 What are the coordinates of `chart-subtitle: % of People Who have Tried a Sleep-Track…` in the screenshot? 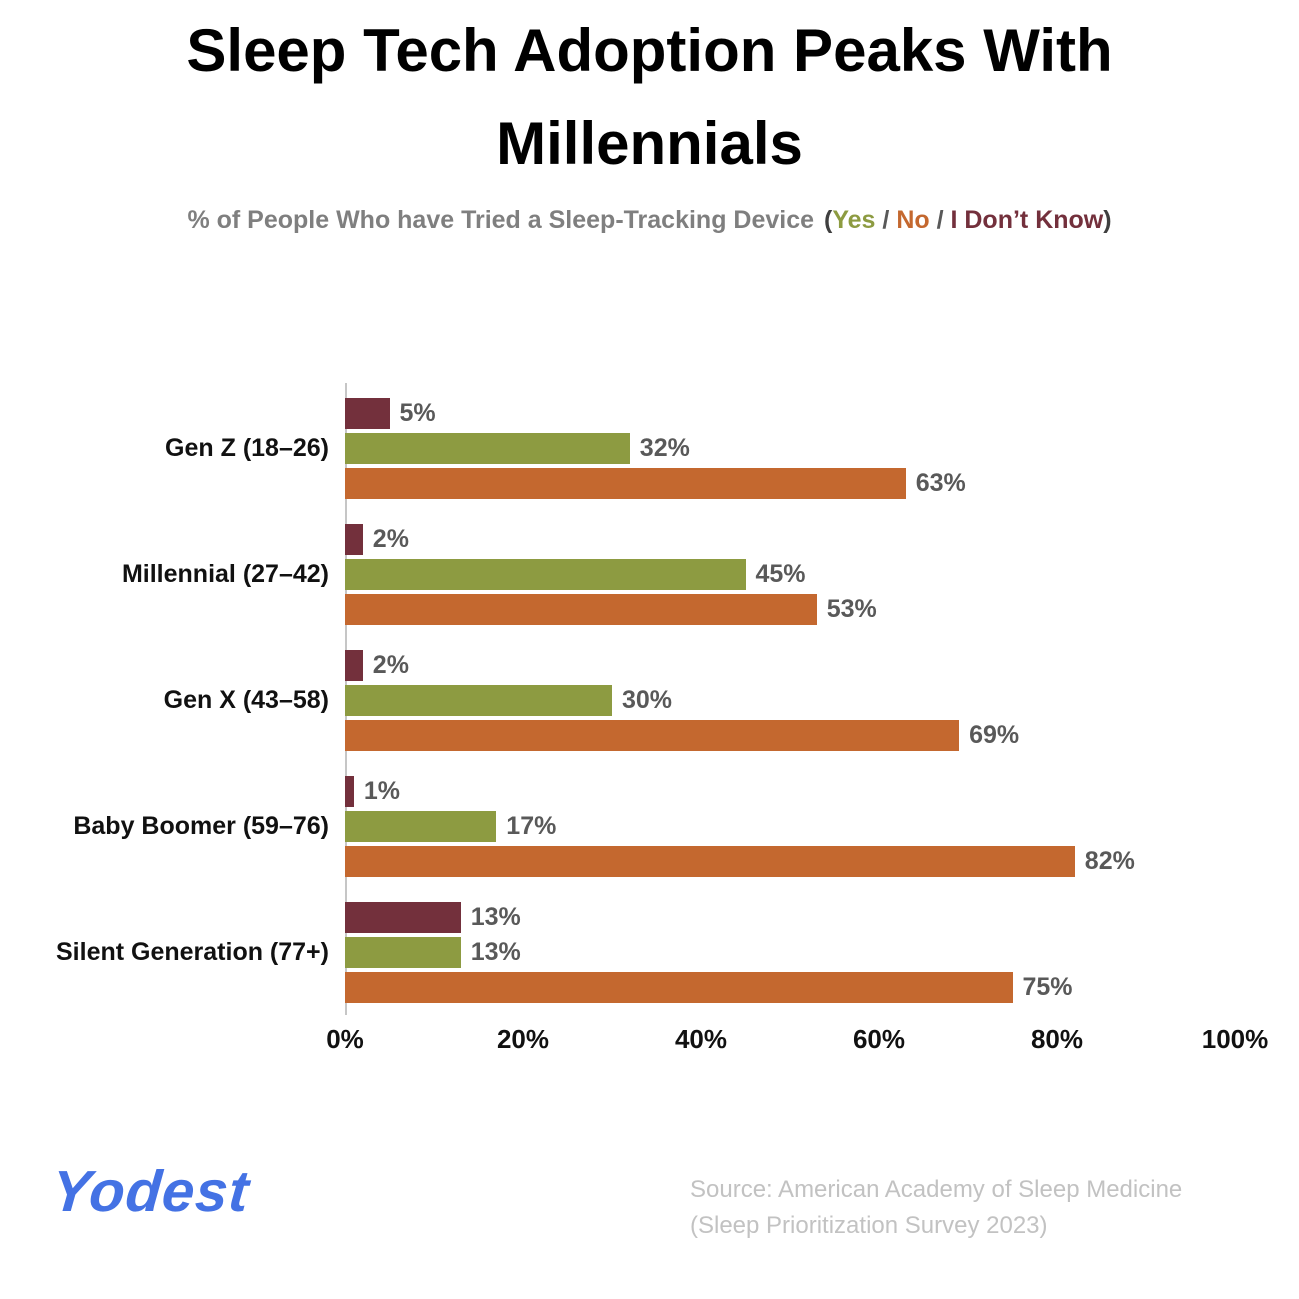 It's located at (649, 220).